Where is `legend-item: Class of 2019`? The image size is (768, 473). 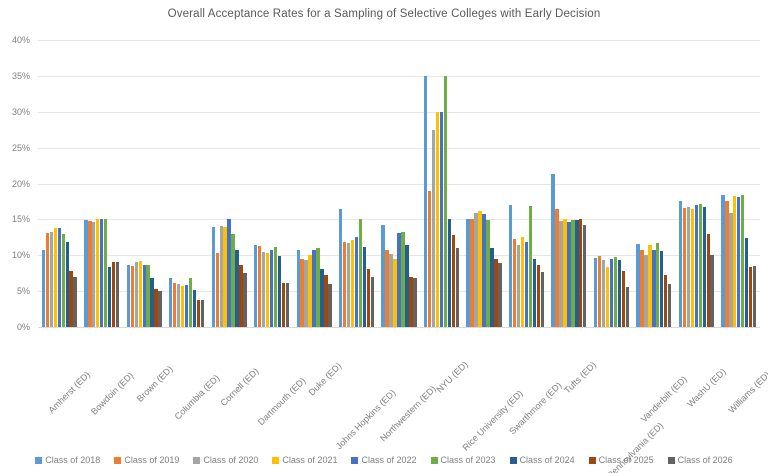
legend-item: Class of 2019 is located at coordinates (146, 460).